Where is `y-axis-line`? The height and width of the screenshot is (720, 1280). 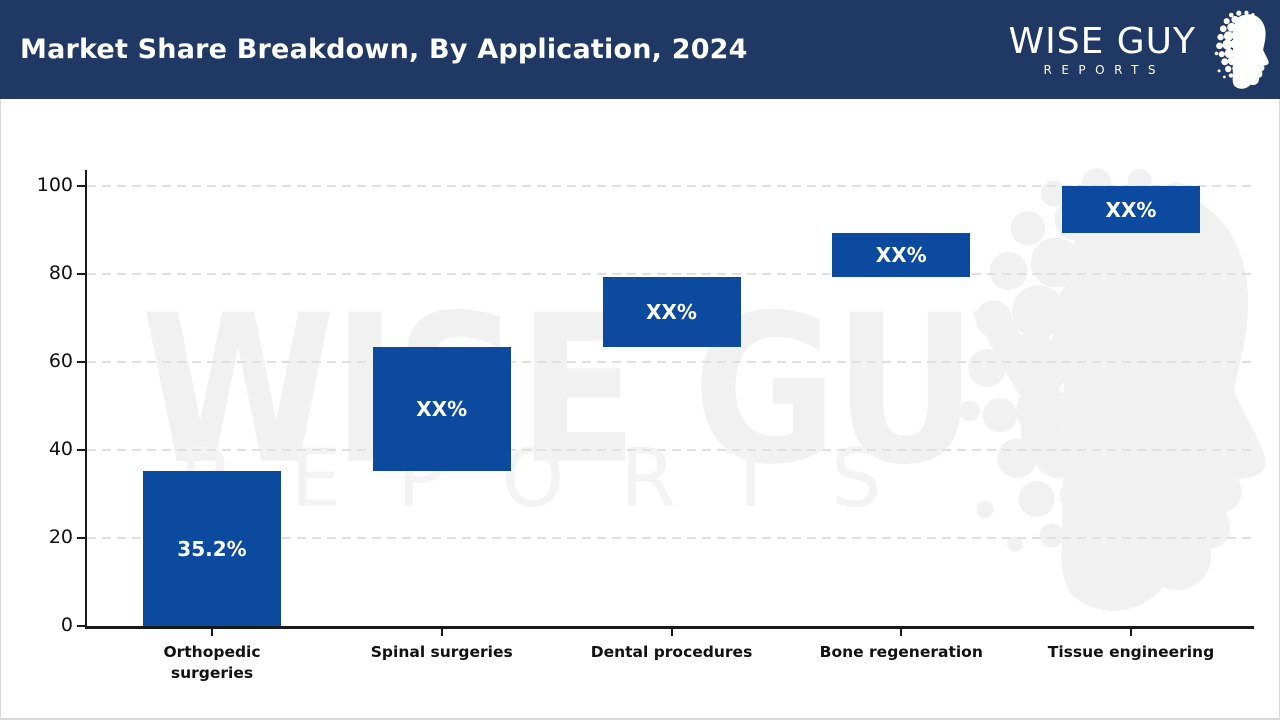 y-axis-line is located at coordinates (86, 399).